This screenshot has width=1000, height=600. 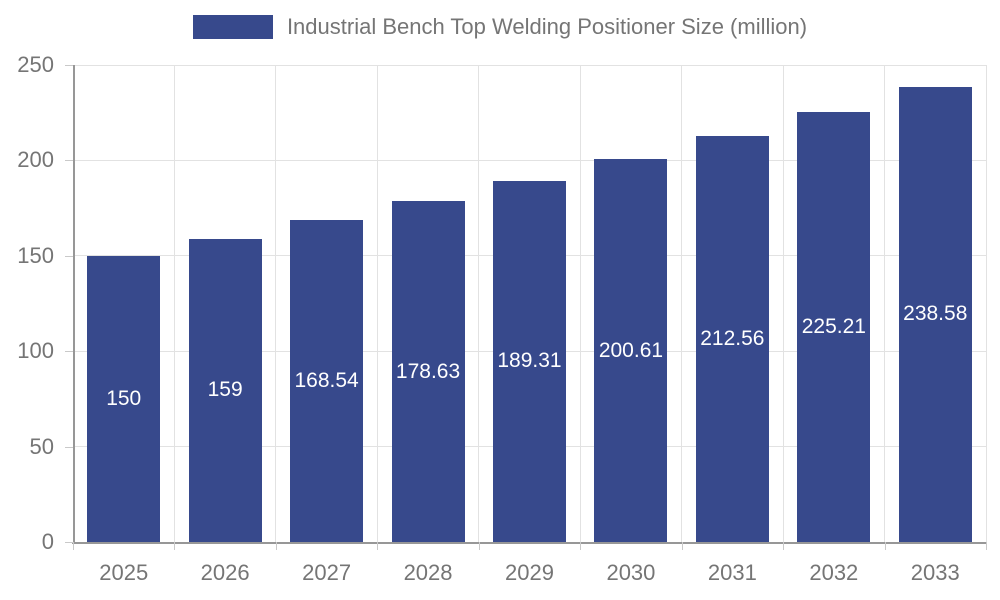 I want to click on x-axis-line, so click(x=529, y=543).